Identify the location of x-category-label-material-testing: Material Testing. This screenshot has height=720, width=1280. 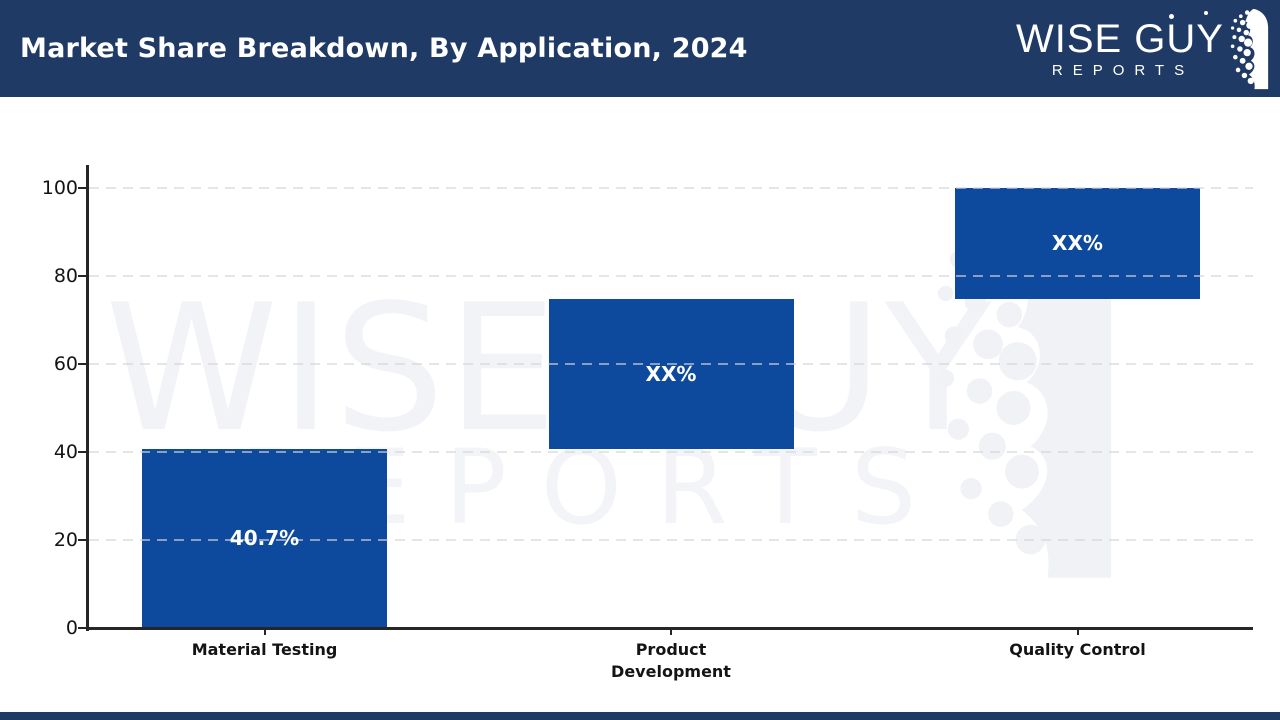
(264, 649).